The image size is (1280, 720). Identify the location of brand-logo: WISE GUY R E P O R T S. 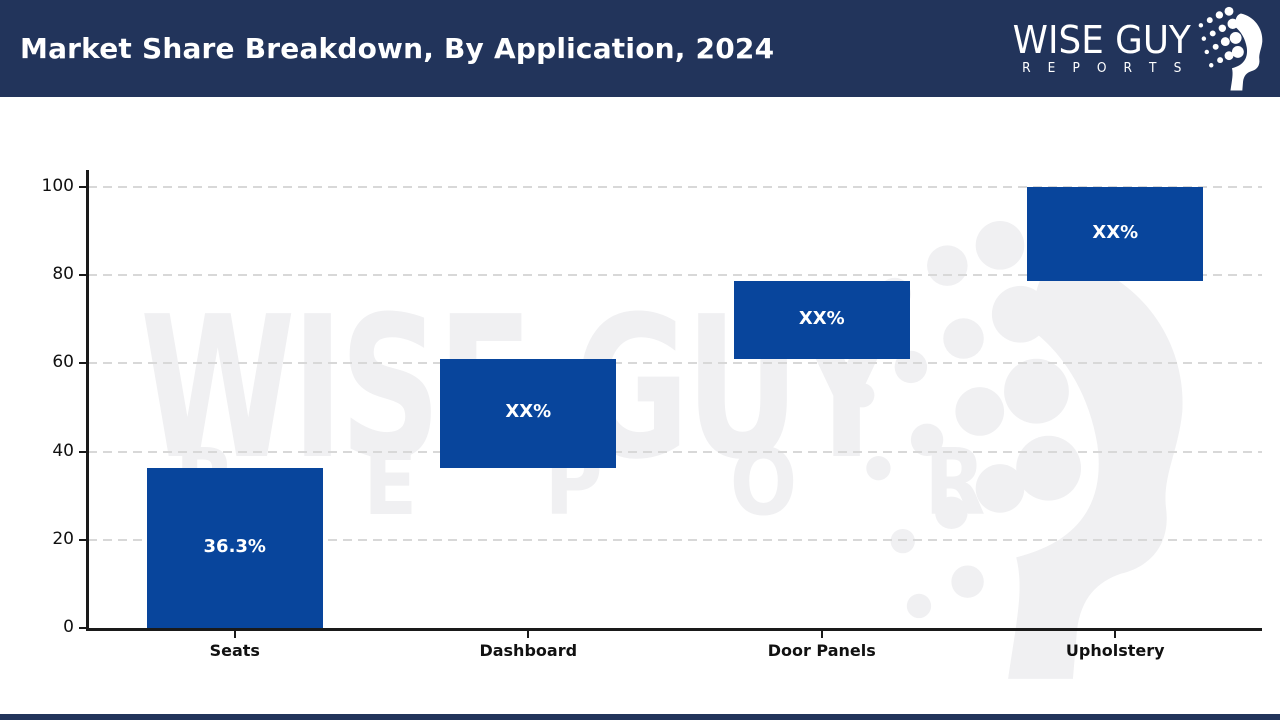
(1136, 49).